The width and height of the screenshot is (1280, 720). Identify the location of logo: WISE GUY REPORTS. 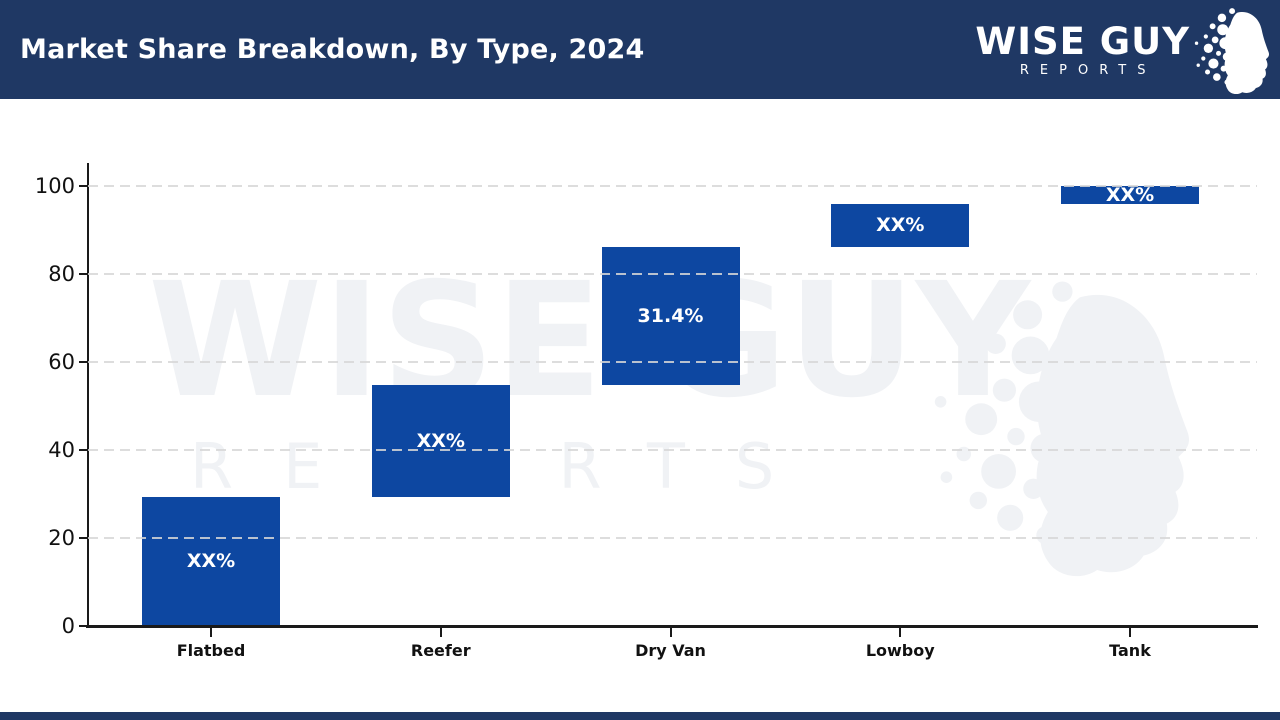
(1122, 50).